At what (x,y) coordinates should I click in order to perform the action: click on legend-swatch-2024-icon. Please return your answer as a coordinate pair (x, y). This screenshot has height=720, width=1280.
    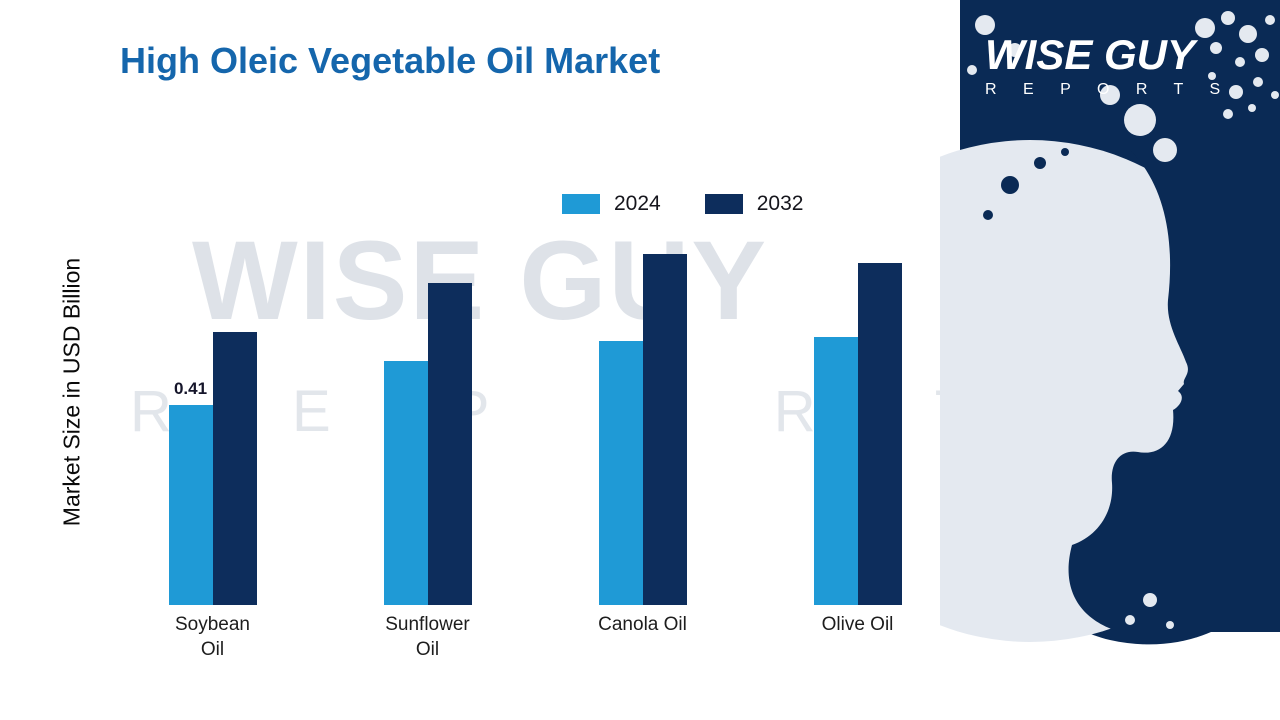
    Looking at the image, I should click on (581, 204).